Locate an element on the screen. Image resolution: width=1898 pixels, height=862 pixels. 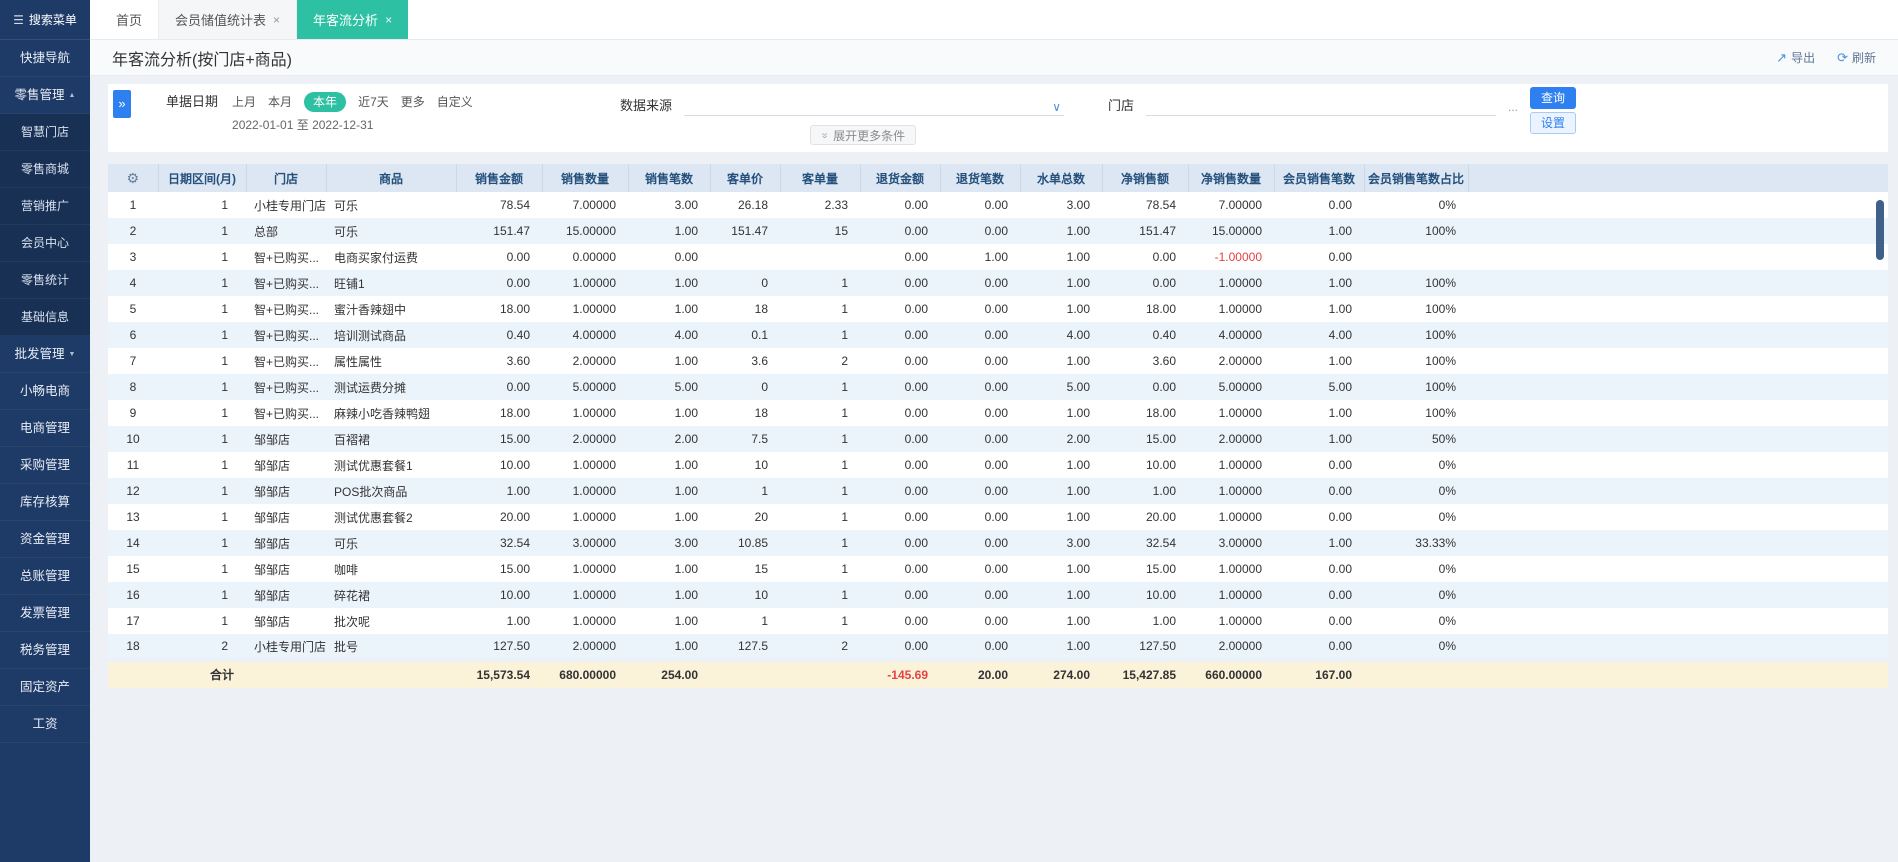
sidebar-item: 电商管理 is located at coordinates (45, 428).